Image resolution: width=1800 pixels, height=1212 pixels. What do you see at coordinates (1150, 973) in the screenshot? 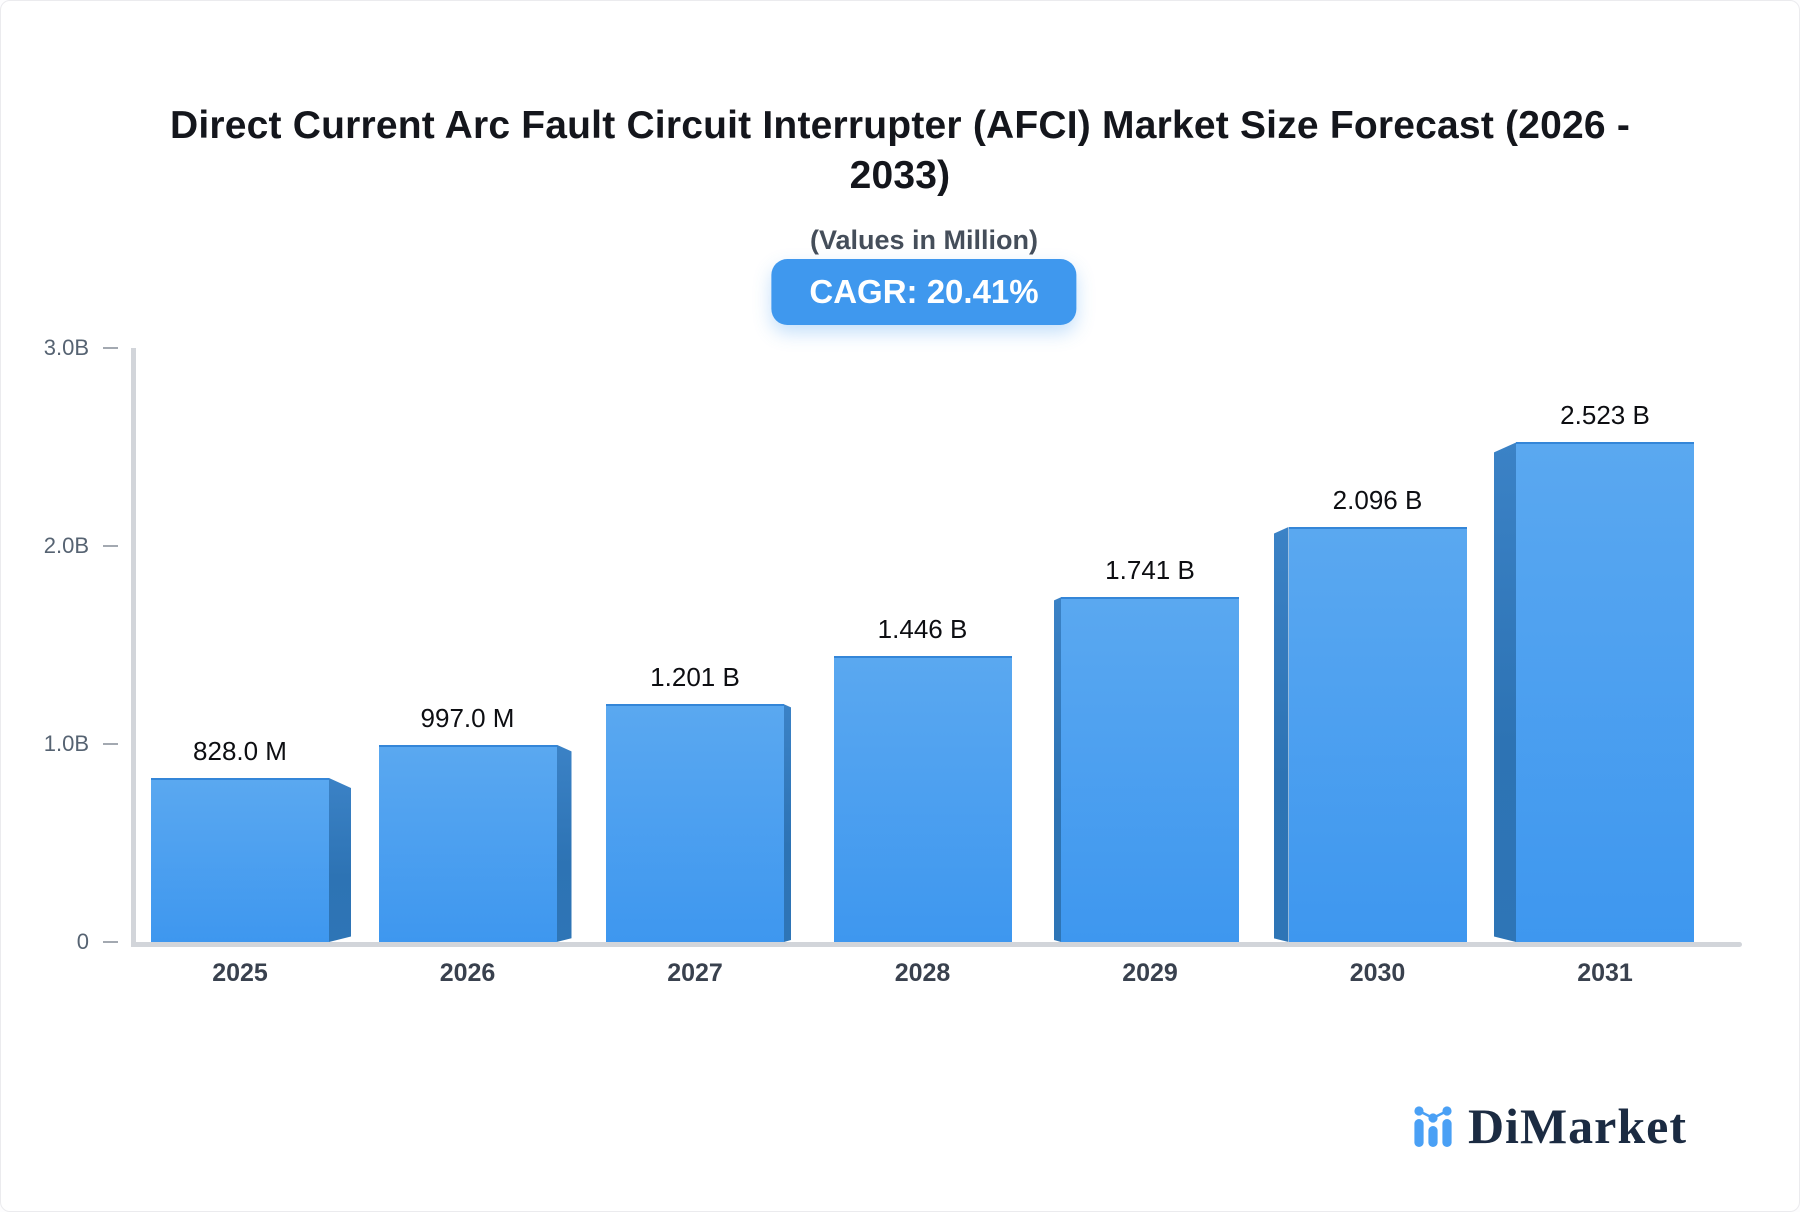
I see `x-category-label: 2029` at bounding box center [1150, 973].